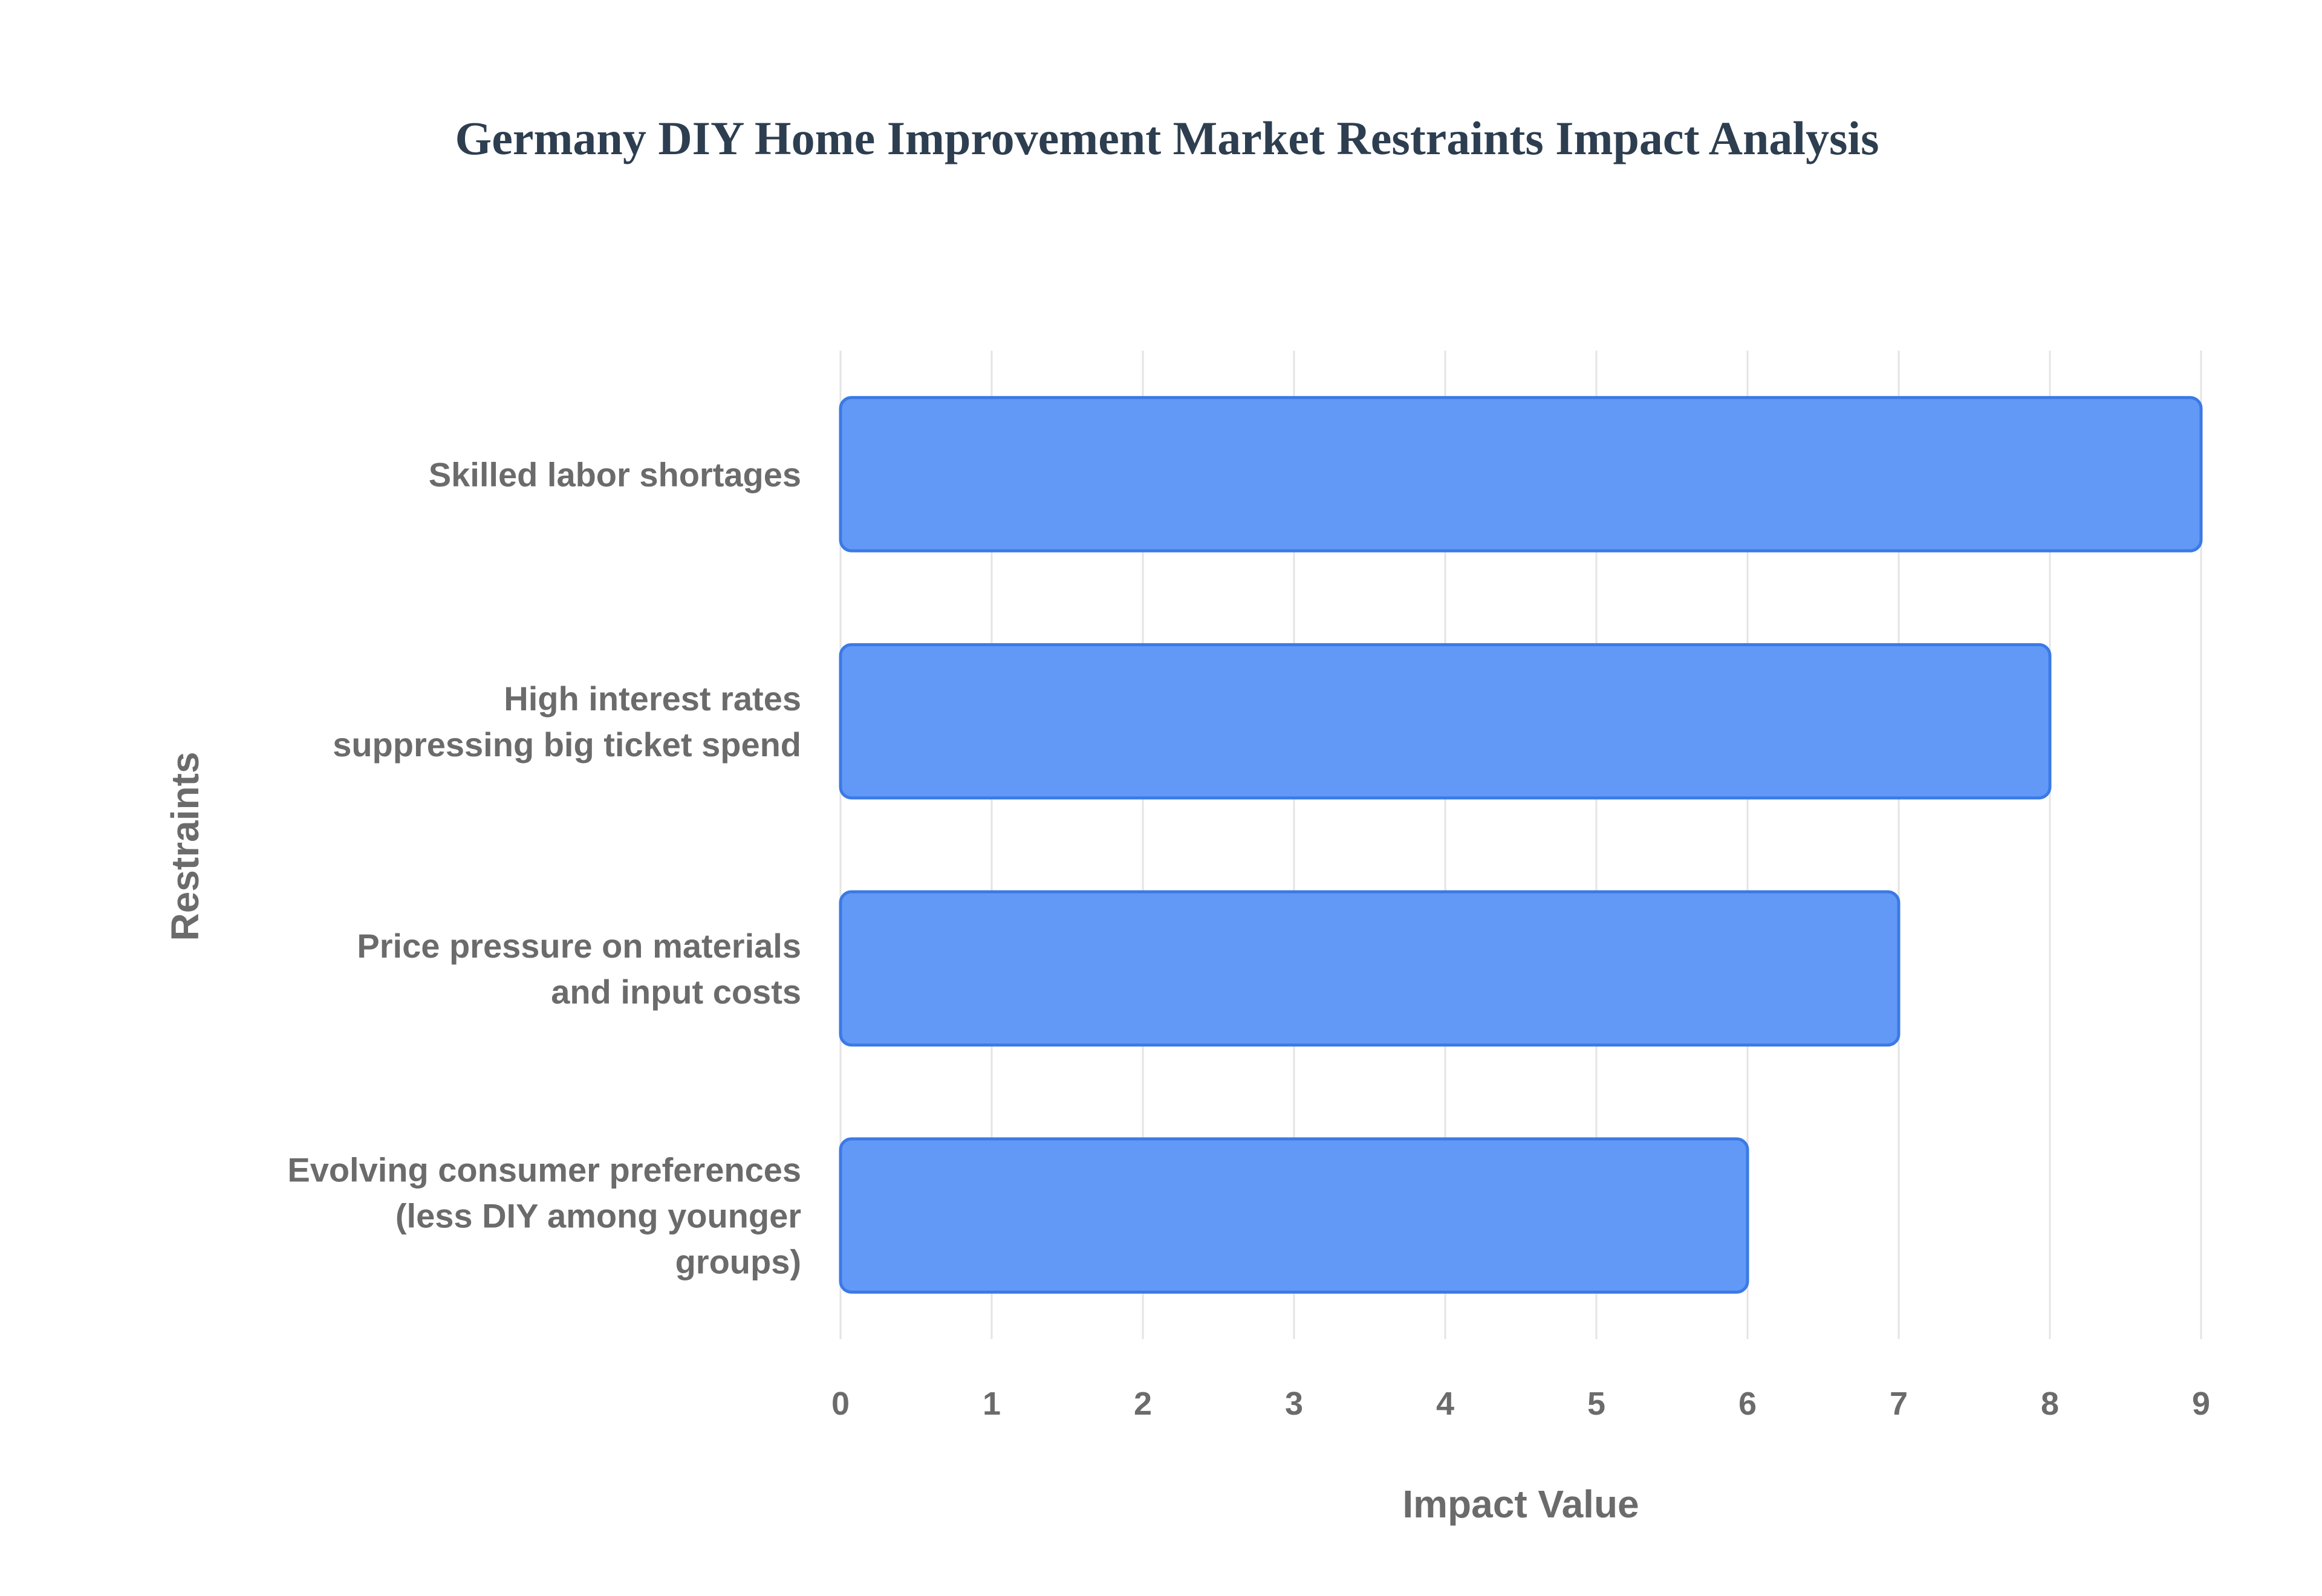 Image resolution: width=2322 pixels, height=1596 pixels. I want to click on x-tick-label: 6, so click(1748, 1404).